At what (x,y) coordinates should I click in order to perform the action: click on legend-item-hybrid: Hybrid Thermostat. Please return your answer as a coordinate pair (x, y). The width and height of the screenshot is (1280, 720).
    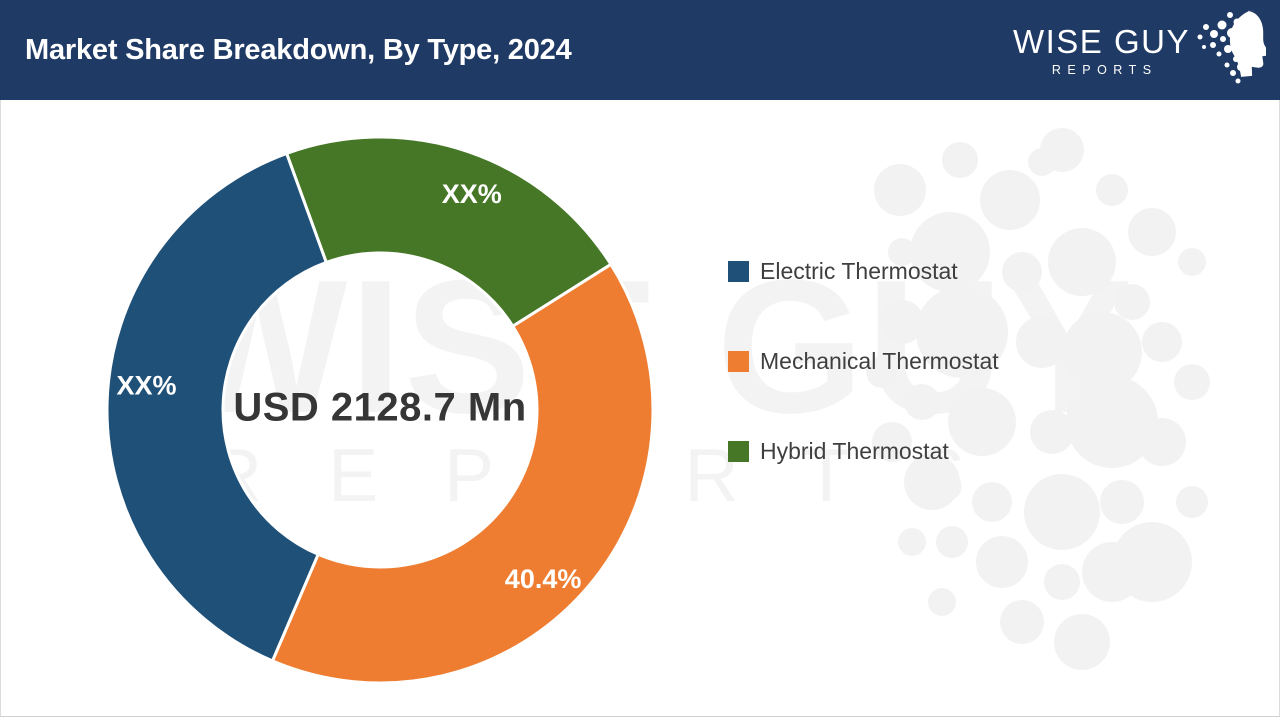
    Looking at the image, I should click on (863, 451).